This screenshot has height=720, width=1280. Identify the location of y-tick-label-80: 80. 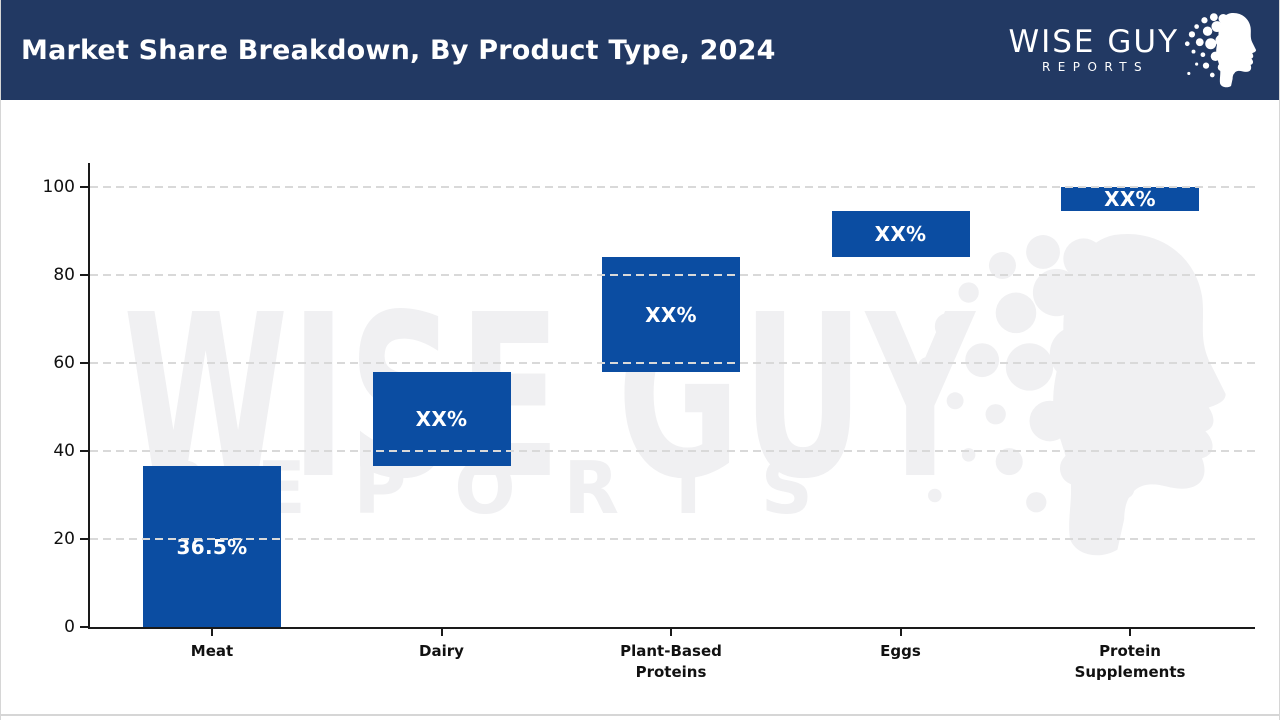
(64, 275).